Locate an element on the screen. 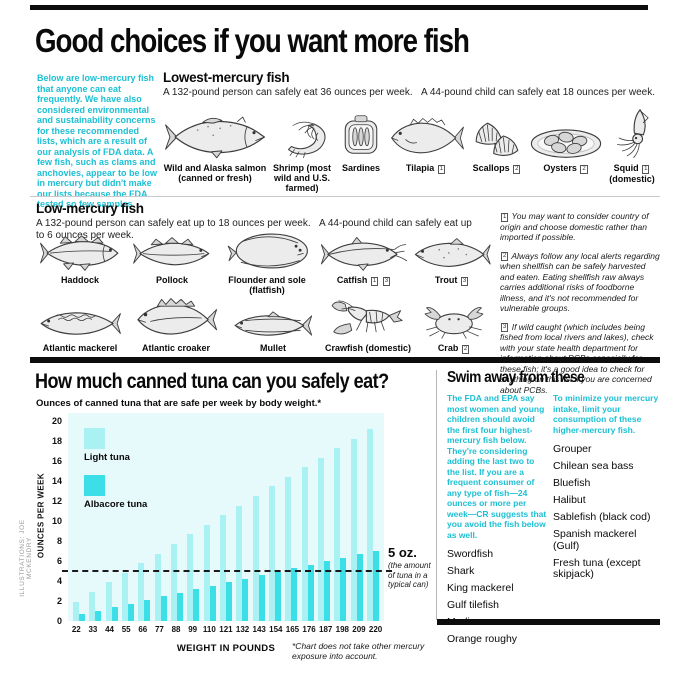 This screenshot has height=675, width=675. y-tick-6: 6 is located at coordinates (59, 561).